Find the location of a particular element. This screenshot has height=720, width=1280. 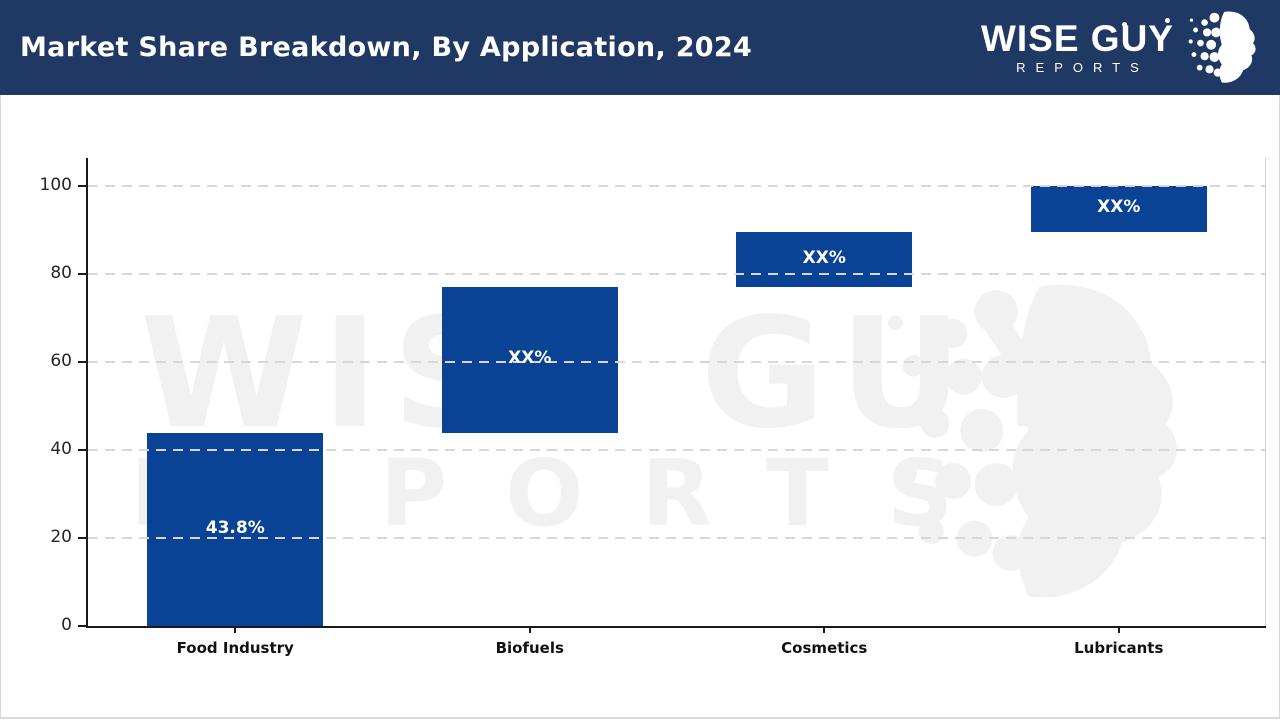

bar-value-label: 43.8% is located at coordinates (235, 527).